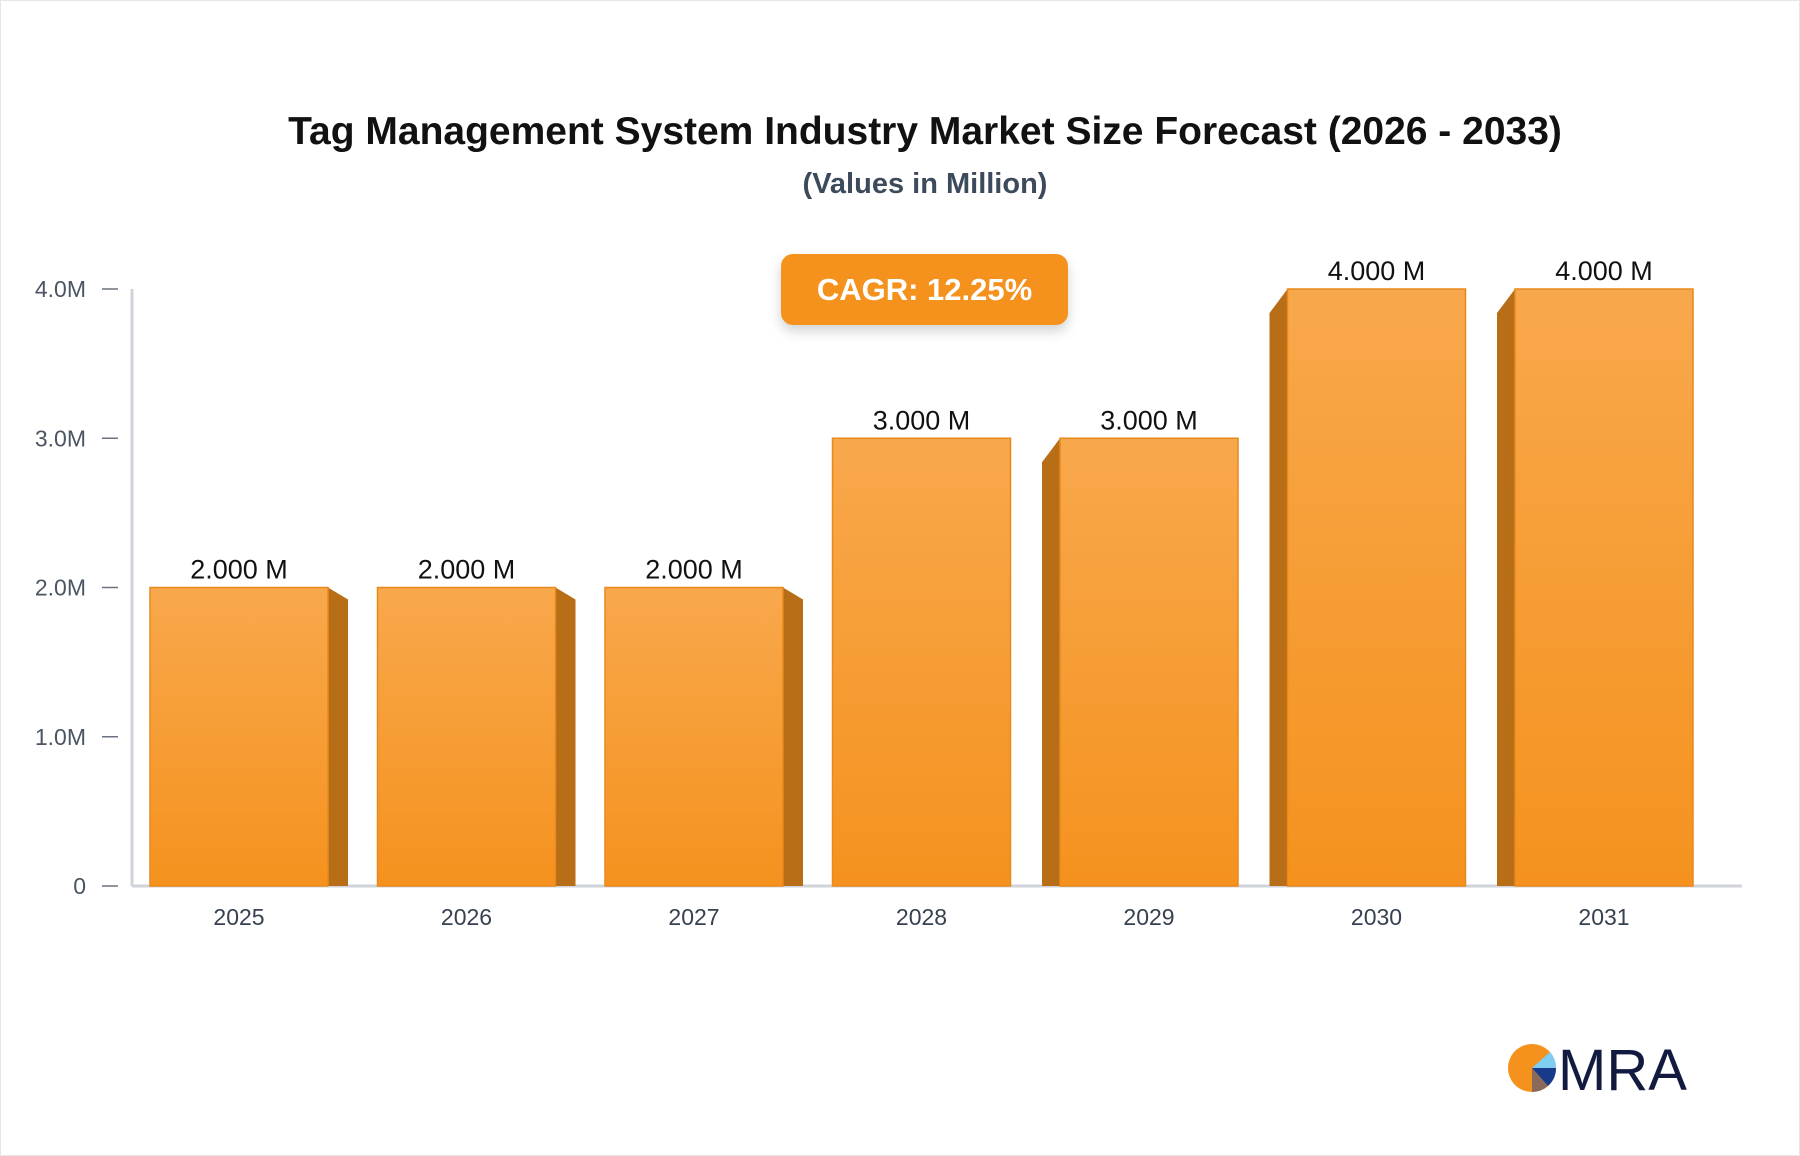  Describe the element at coordinates (60, 438) in the screenshot. I see `y-tick-label: 3.0M` at that location.